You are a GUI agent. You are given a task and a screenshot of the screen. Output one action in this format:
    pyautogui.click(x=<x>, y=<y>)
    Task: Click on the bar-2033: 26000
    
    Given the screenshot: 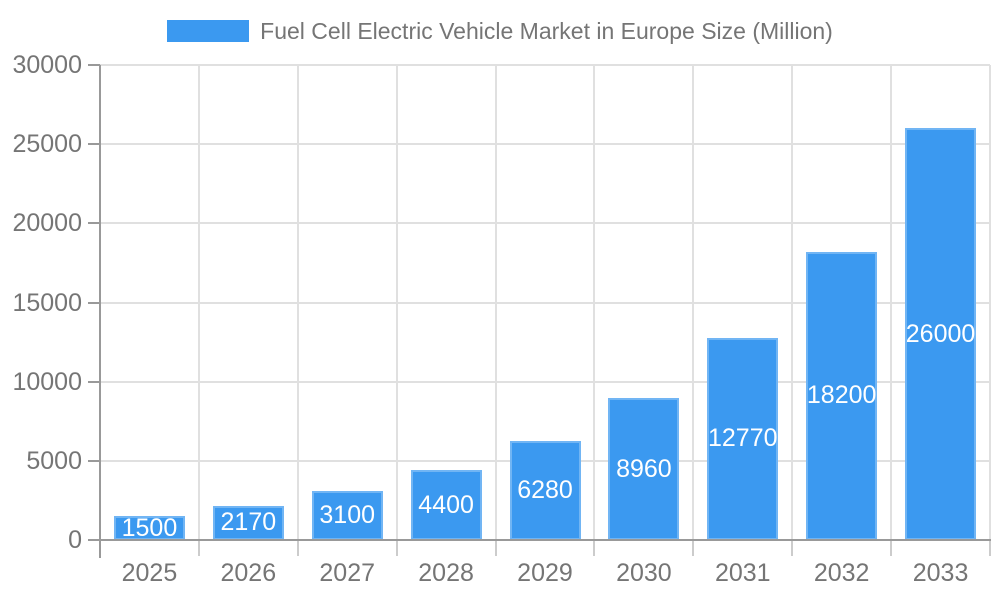 What is the action you would take?
    pyautogui.click(x=941, y=334)
    